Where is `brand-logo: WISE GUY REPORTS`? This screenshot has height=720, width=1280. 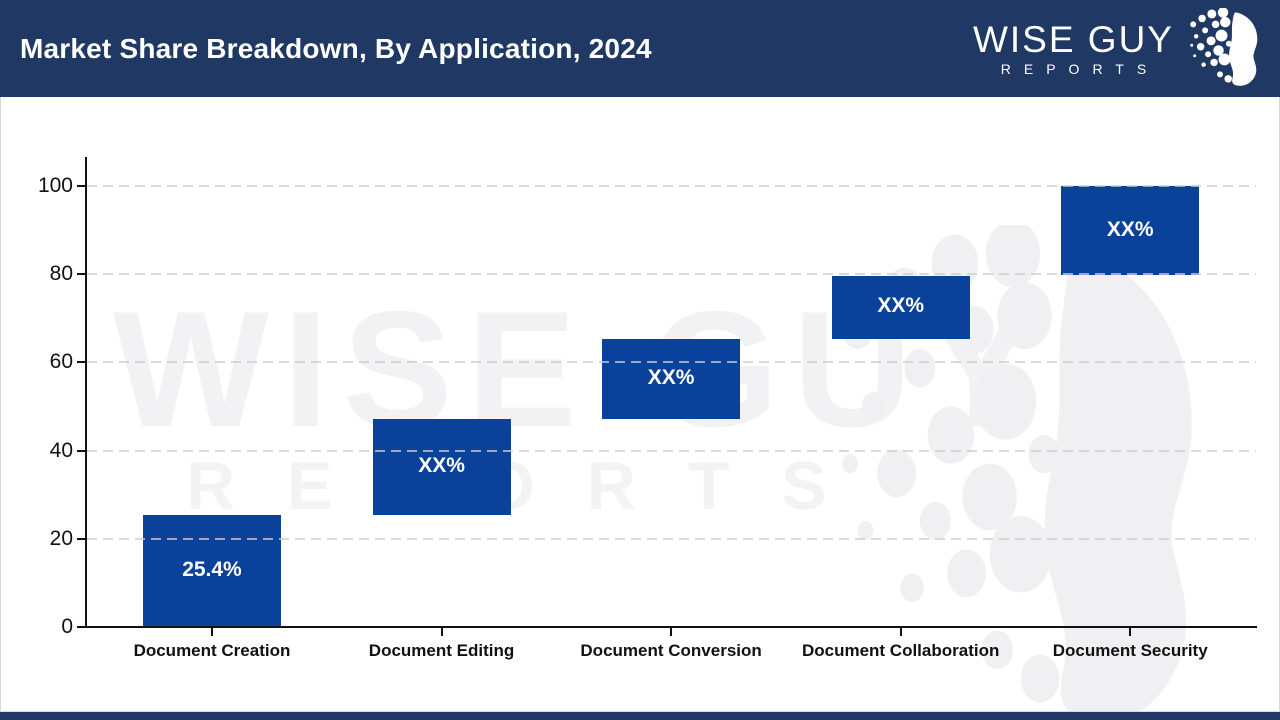
brand-logo: WISE GUY REPORTS is located at coordinates (1126, 48).